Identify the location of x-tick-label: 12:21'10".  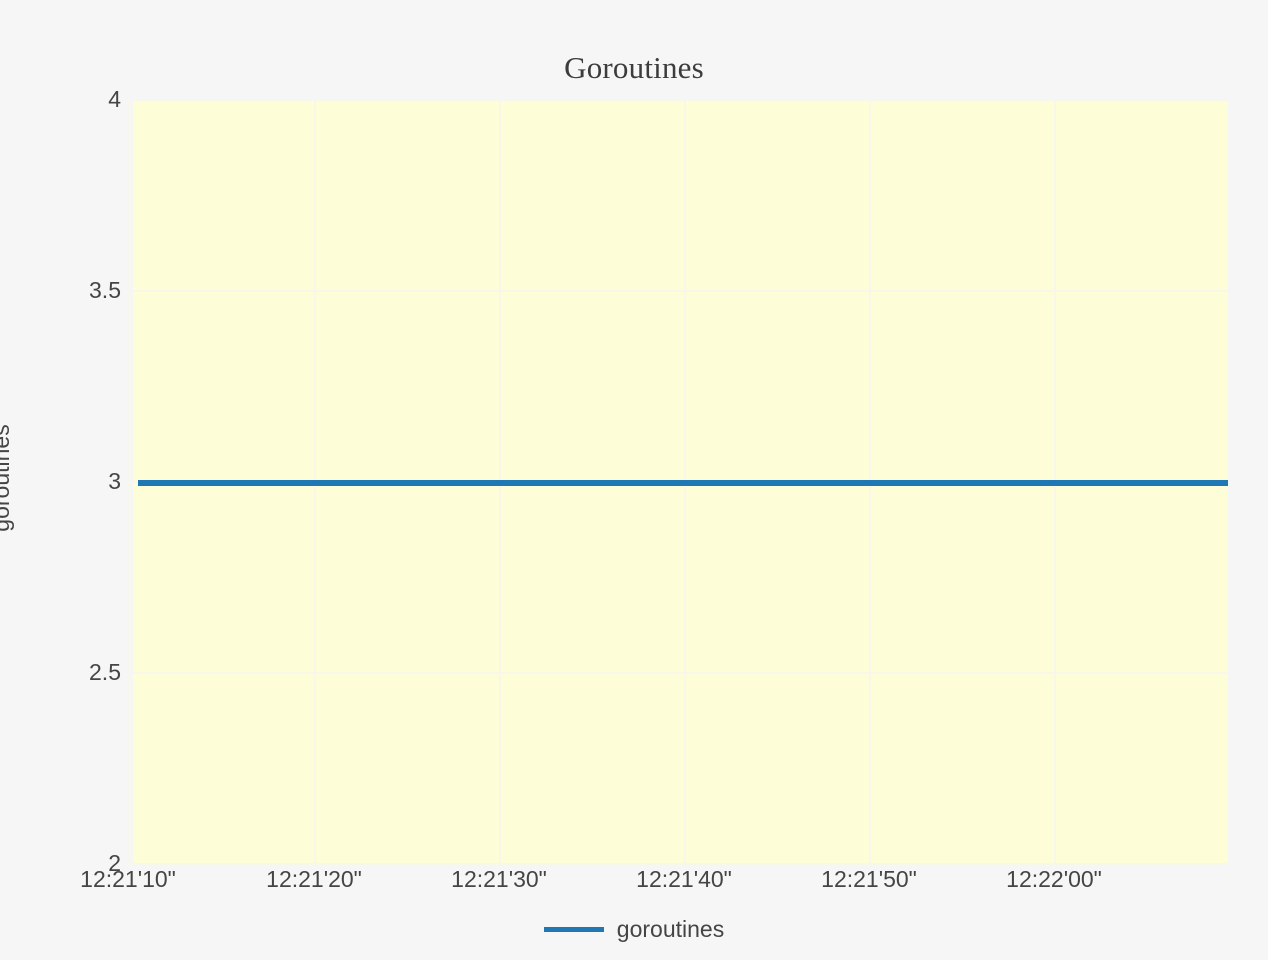
(128, 879).